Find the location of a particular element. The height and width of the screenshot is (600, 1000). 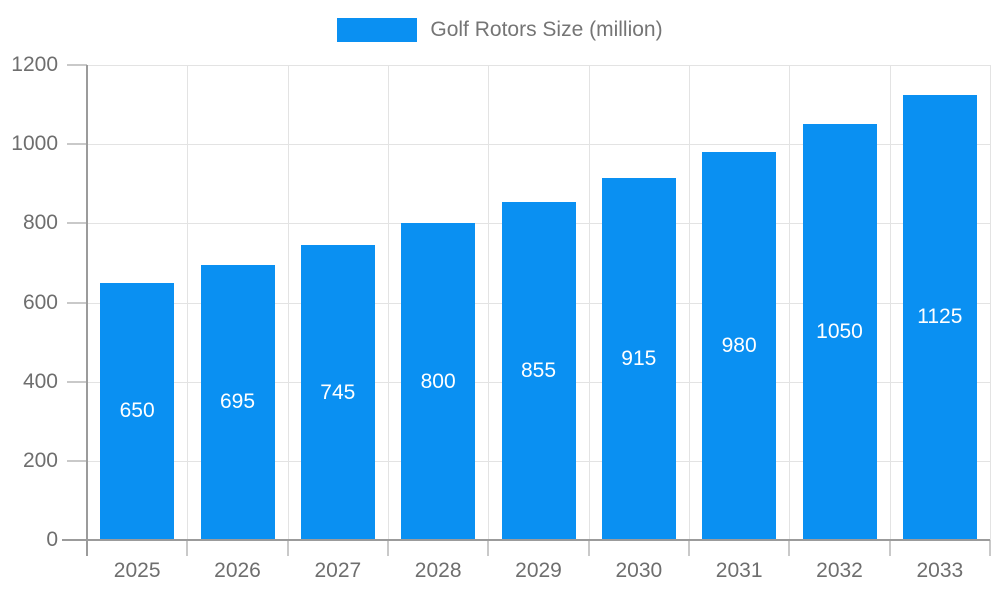

x-tick-label: 2033 is located at coordinates (940, 570).